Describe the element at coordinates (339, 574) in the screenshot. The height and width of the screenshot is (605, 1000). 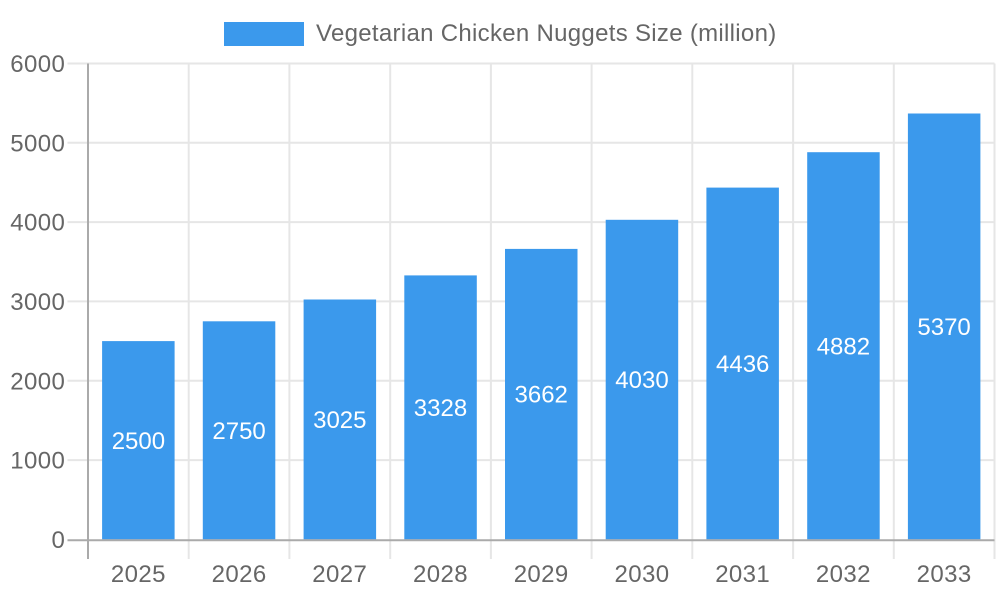
I see `svg-text: 2027` at that location.